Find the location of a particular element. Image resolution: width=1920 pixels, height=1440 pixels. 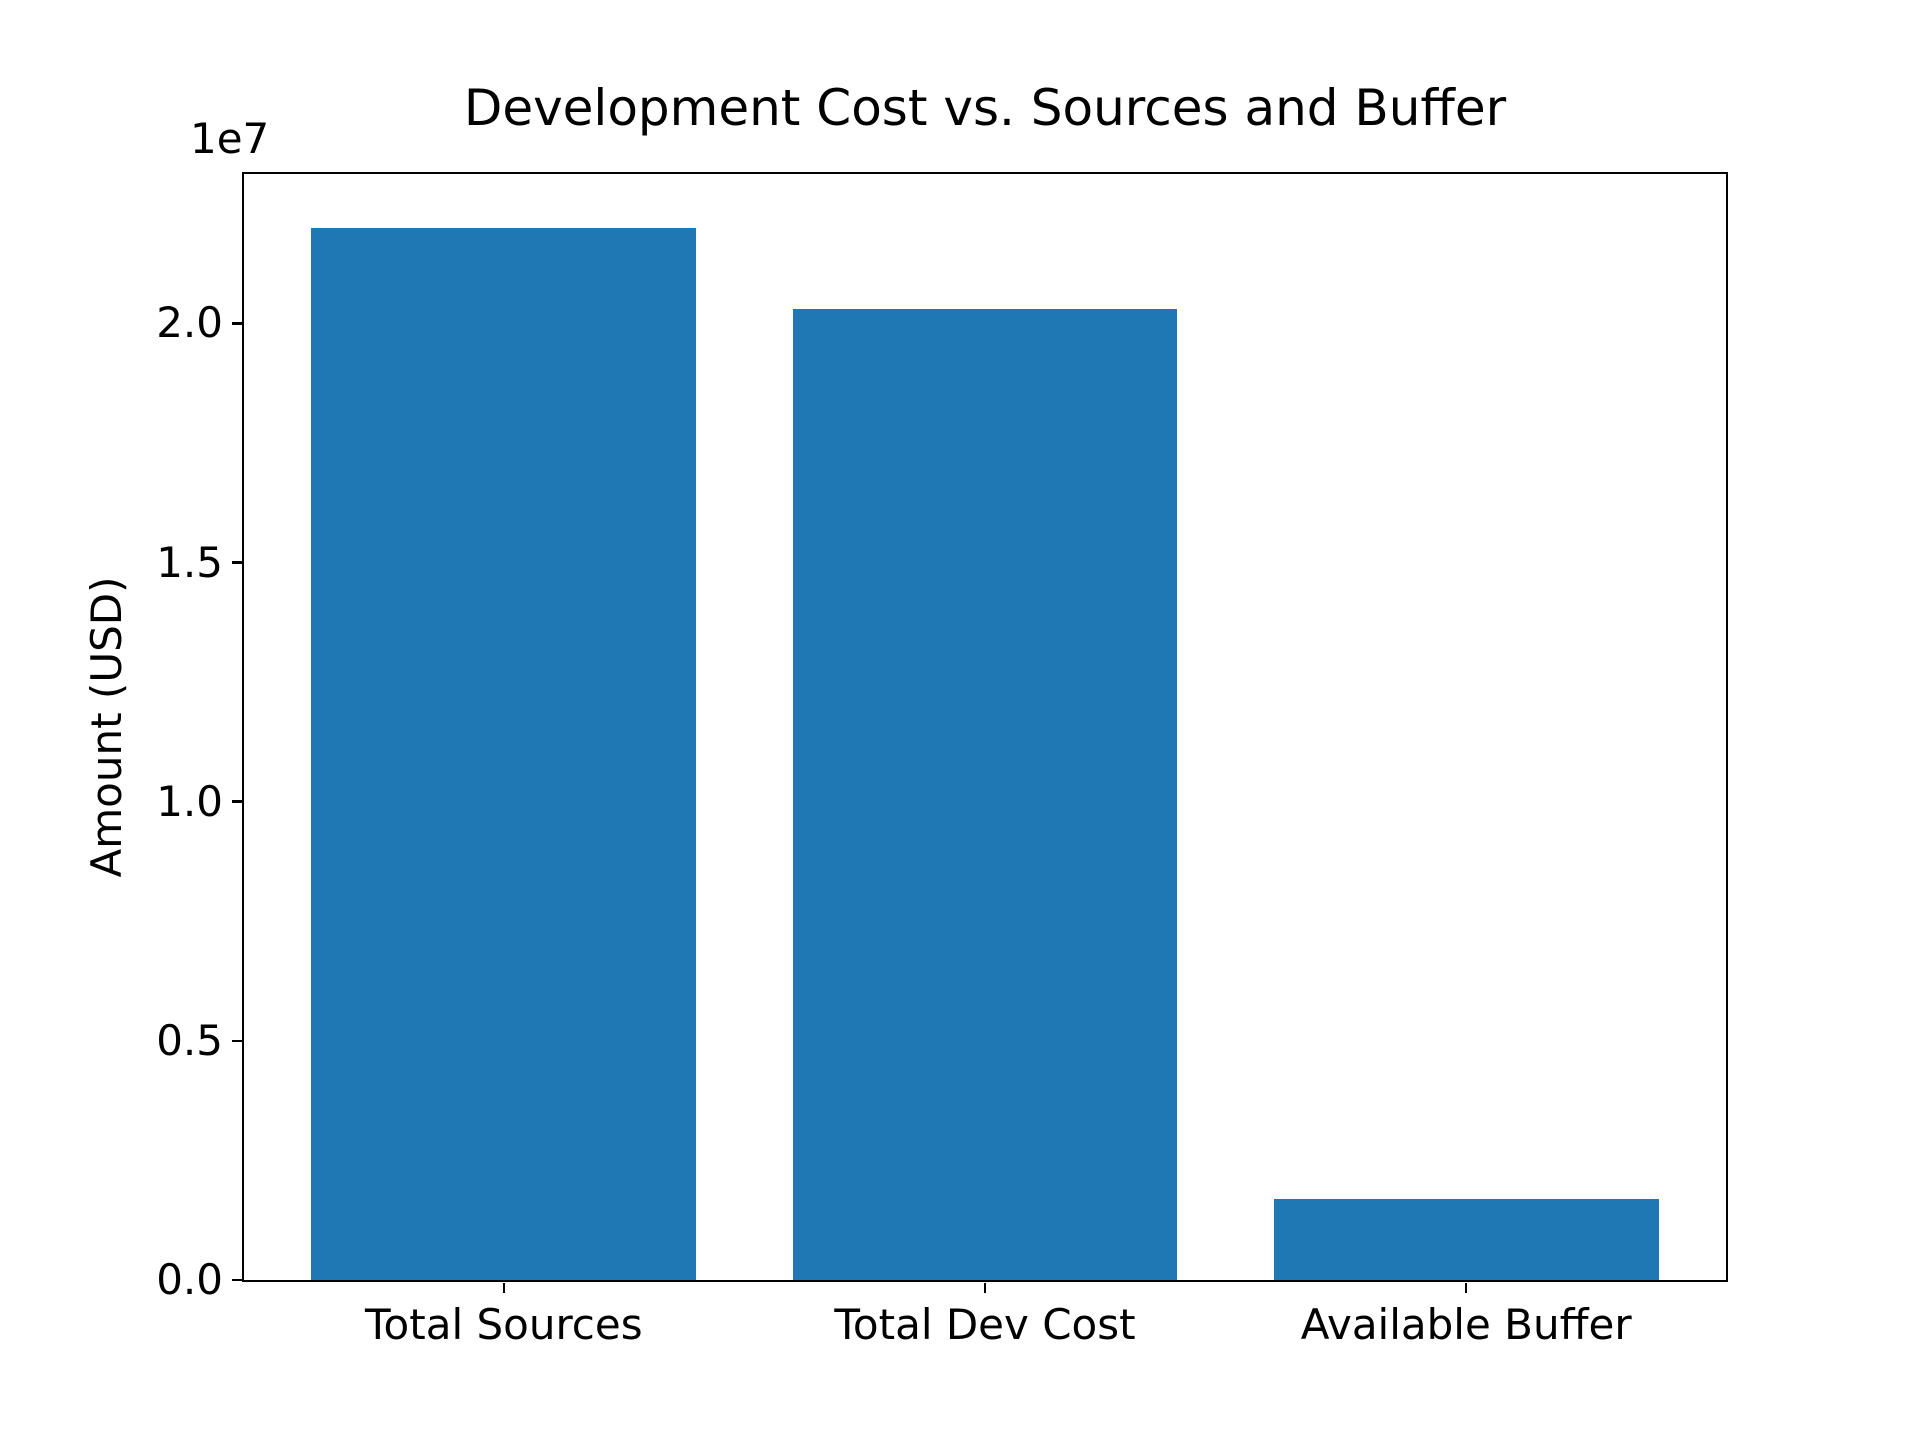

chart-title: Development Cost vs. Sources and Buffer is located at coordinates (985, 108).